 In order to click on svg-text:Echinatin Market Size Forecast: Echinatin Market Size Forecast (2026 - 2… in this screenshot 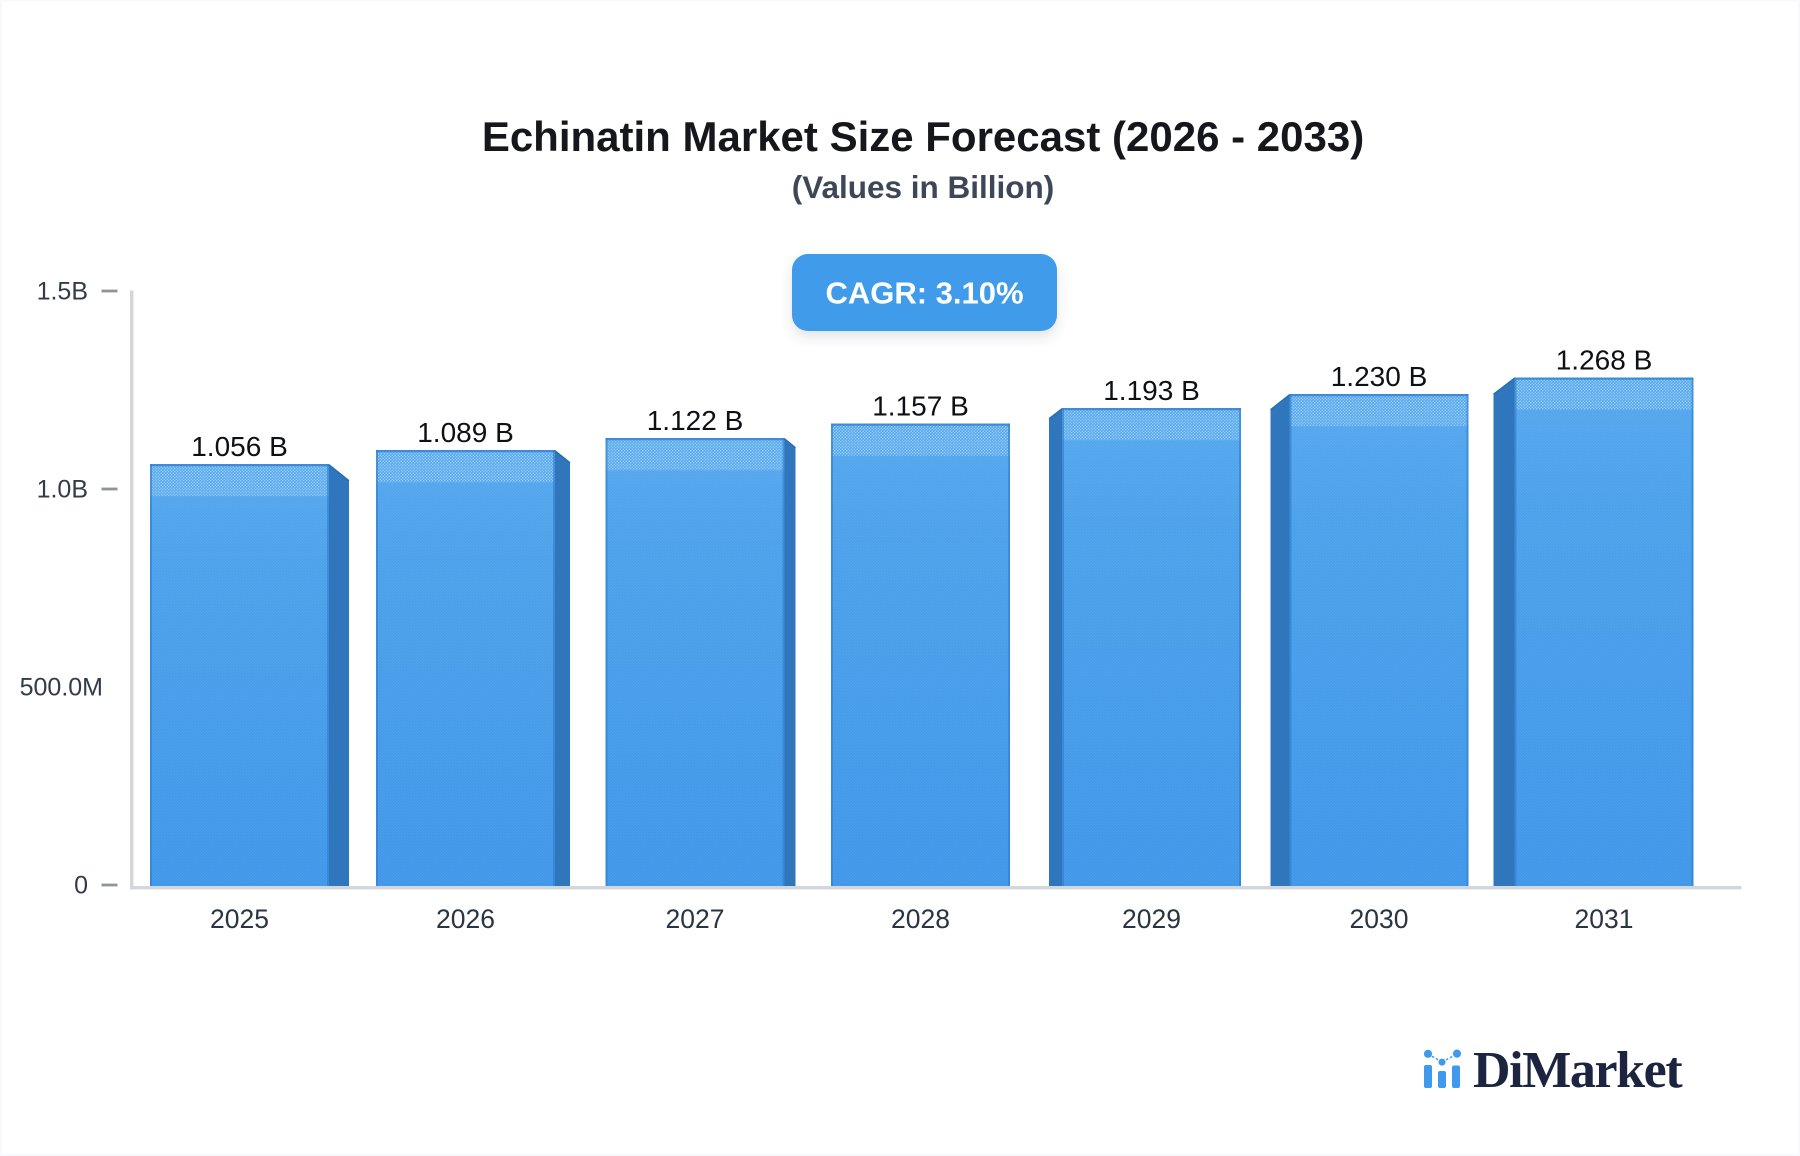, I will do `click(923, 136)`.